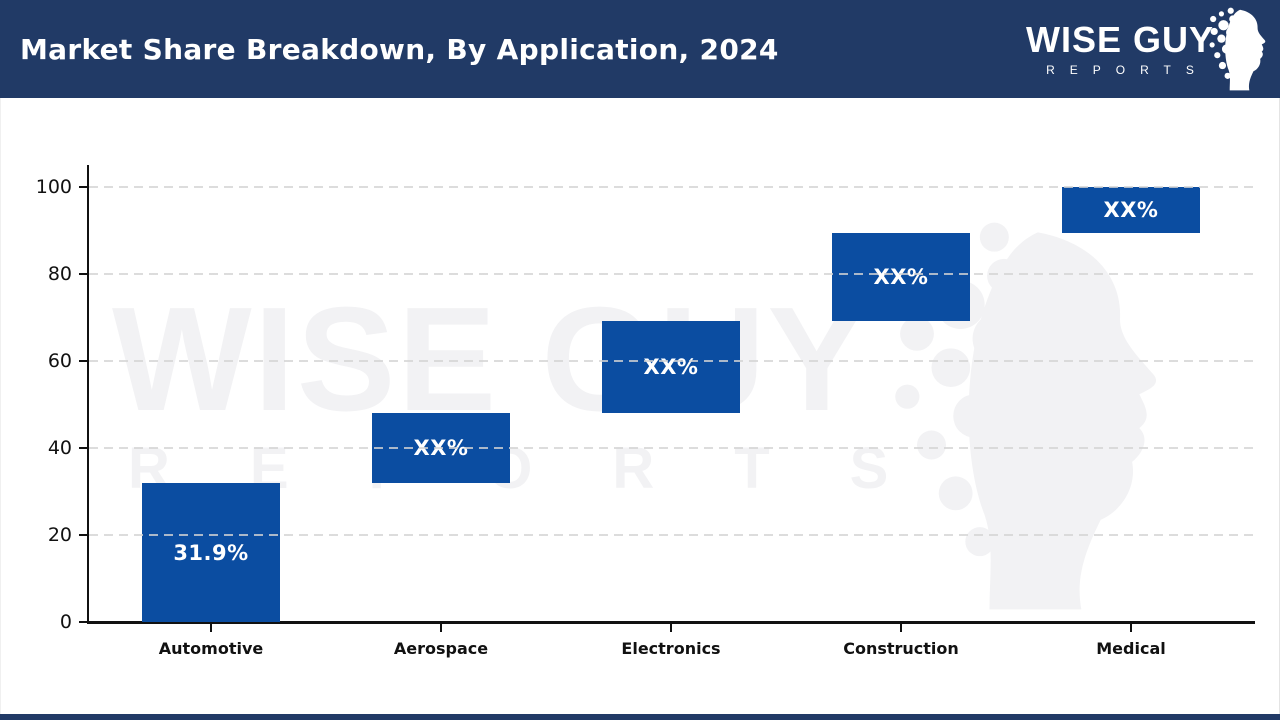 Image resolution: width=1280 pixels, height=720 pixels. Describe the element at coordinates (441, 648) in the screenshot. I see `x-axis-label-aerospace: Aerospace` at that location.